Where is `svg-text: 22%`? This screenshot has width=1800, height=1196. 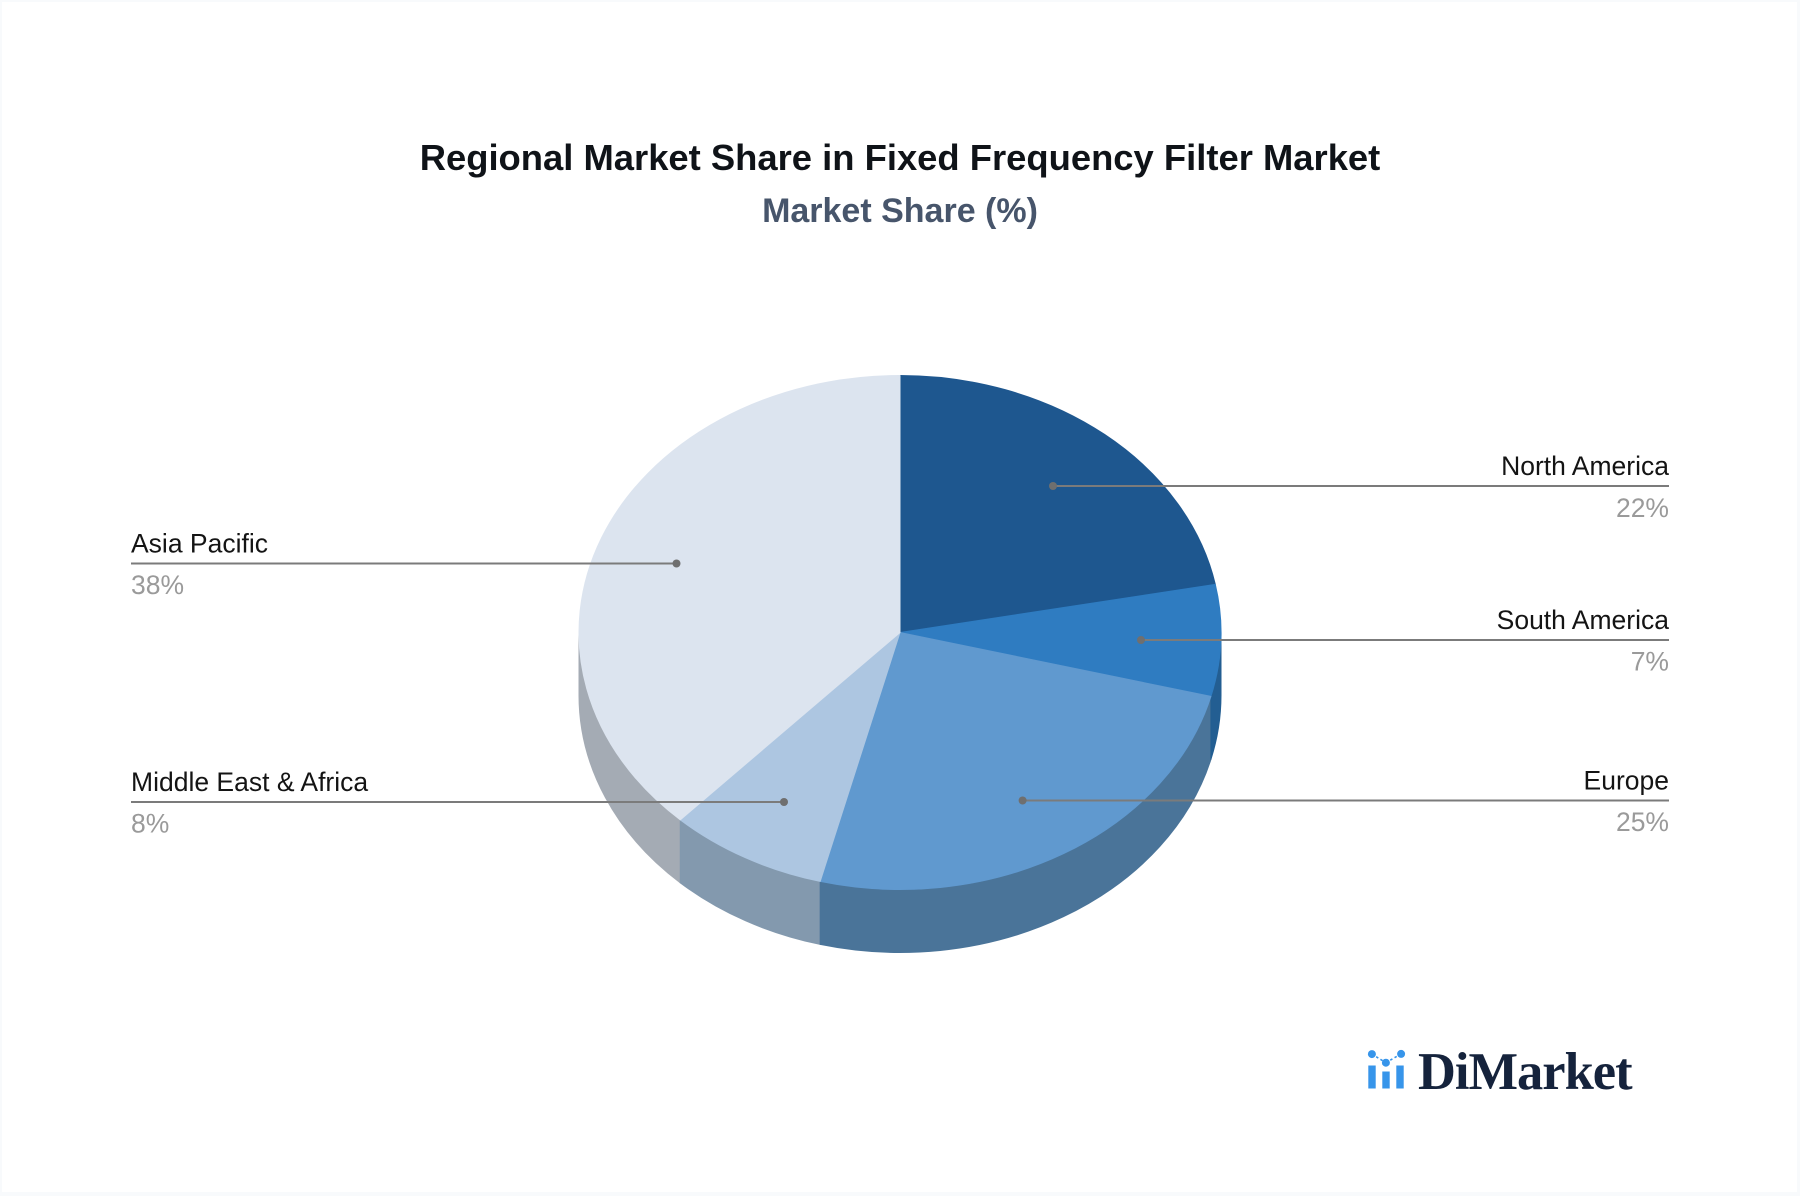 svg-text: 22% is located at coordinates (1642, 508).